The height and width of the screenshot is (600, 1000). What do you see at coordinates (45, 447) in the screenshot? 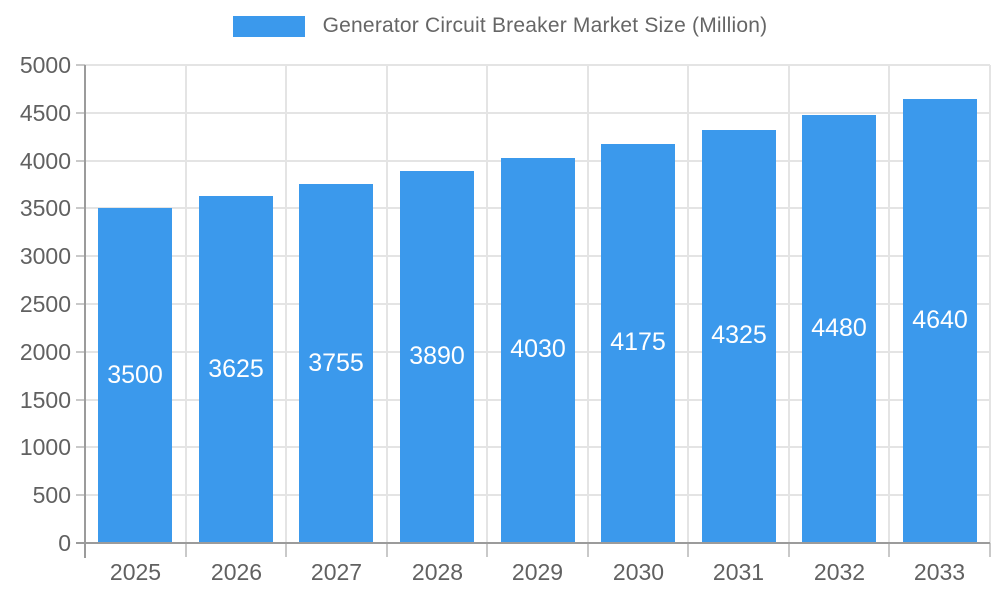
I see `y-tick-label: 1000` at bounding box center [45, 447].